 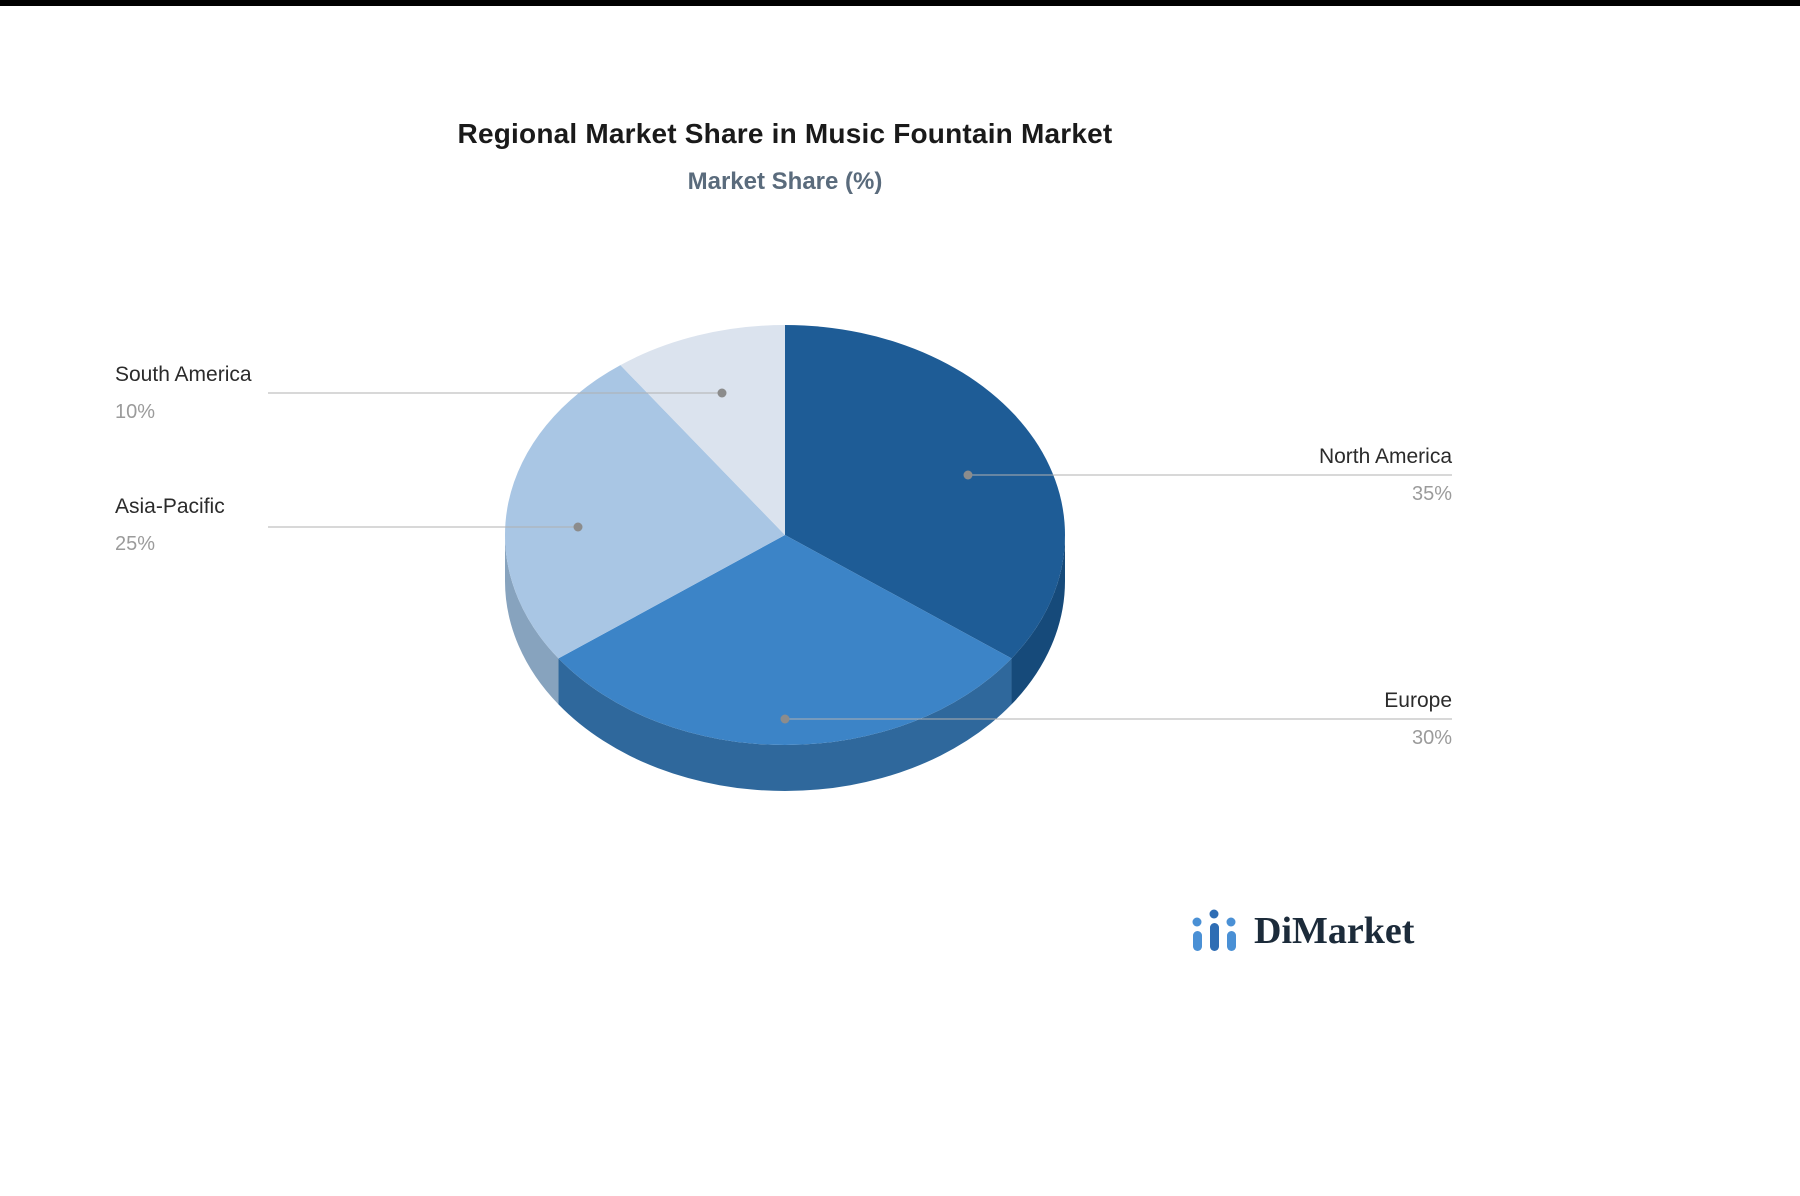 What do you see at coordinates (1431, 738) in the screenshot?
I see `slice-value: 30%` at bounding box center [1431, 738].